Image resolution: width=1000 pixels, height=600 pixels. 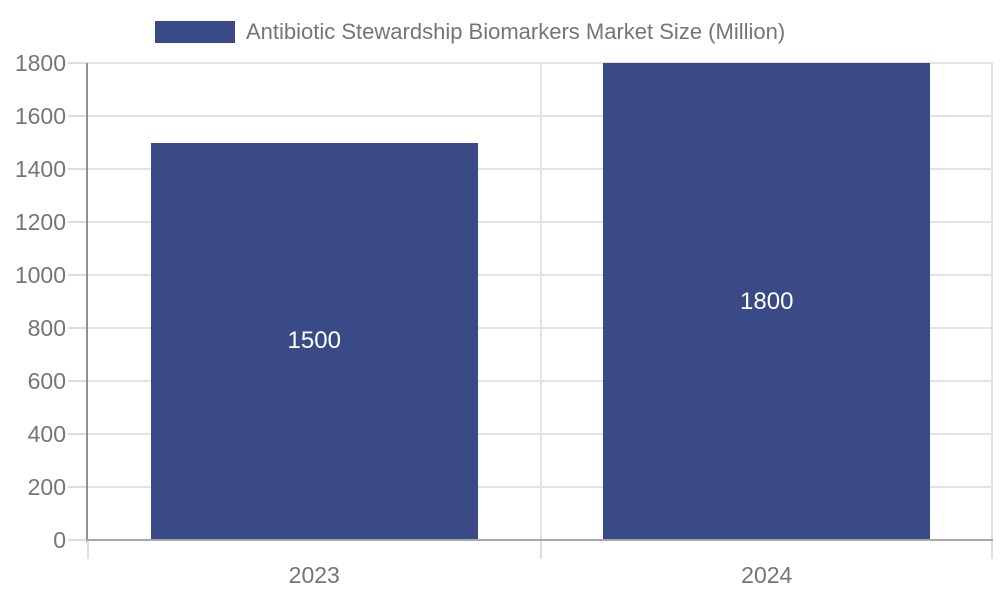 What do you see at coordinates (40, 275) in the screenshot?
I see `y-tick-label: 1000` at bounding box center [40, 275].